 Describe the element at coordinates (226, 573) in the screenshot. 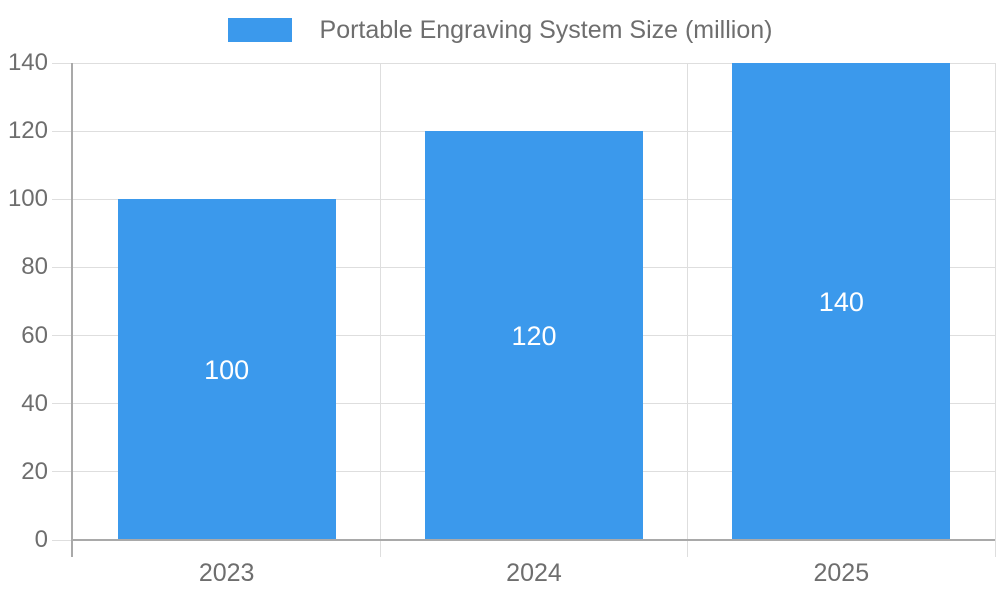

I see `x-tick-label: 2023` at that location.